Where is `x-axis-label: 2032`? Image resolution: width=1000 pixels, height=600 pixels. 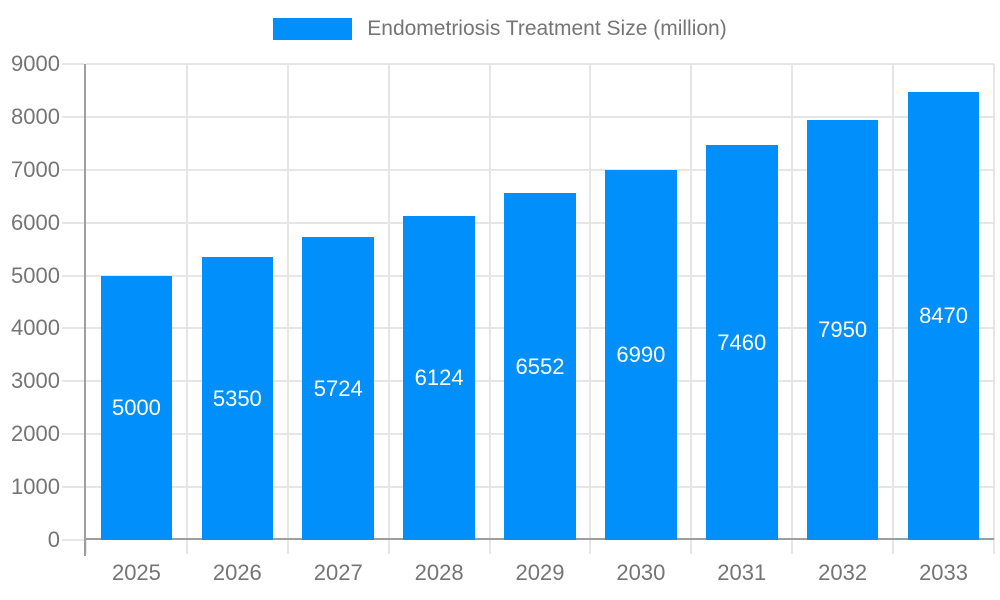
x-axis-label: 2032 is located at coordinates (843, 572).